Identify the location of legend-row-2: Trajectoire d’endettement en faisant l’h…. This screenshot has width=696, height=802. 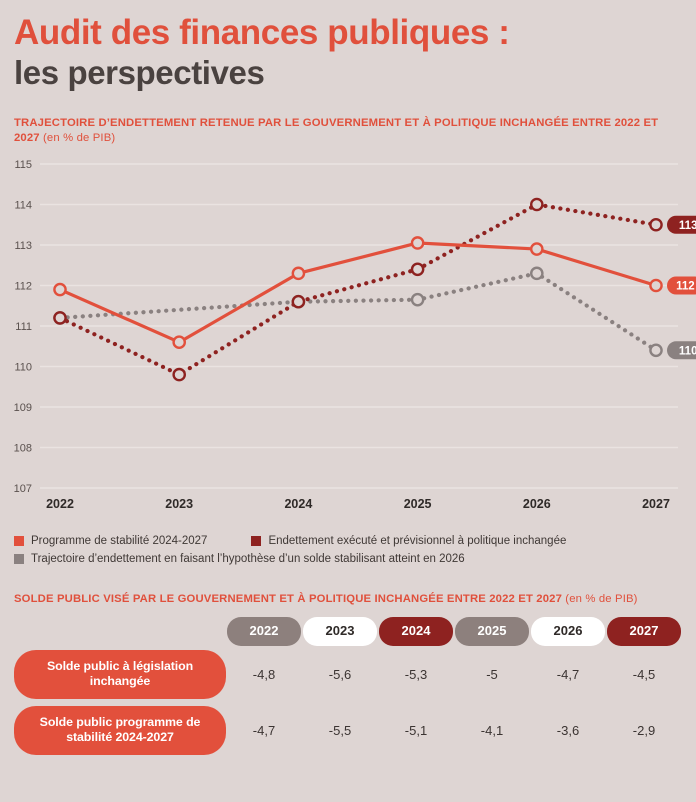
(348, 559).